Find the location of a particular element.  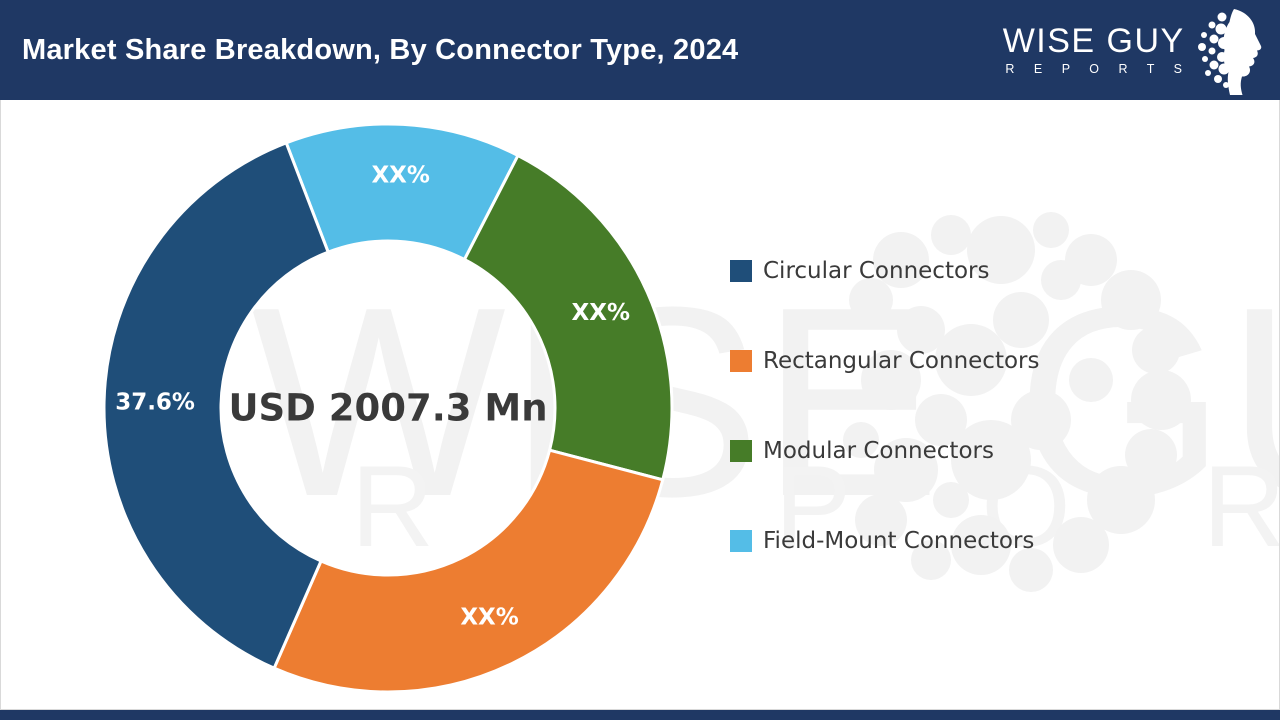

footer-bar is located at coordinates (640, 715).